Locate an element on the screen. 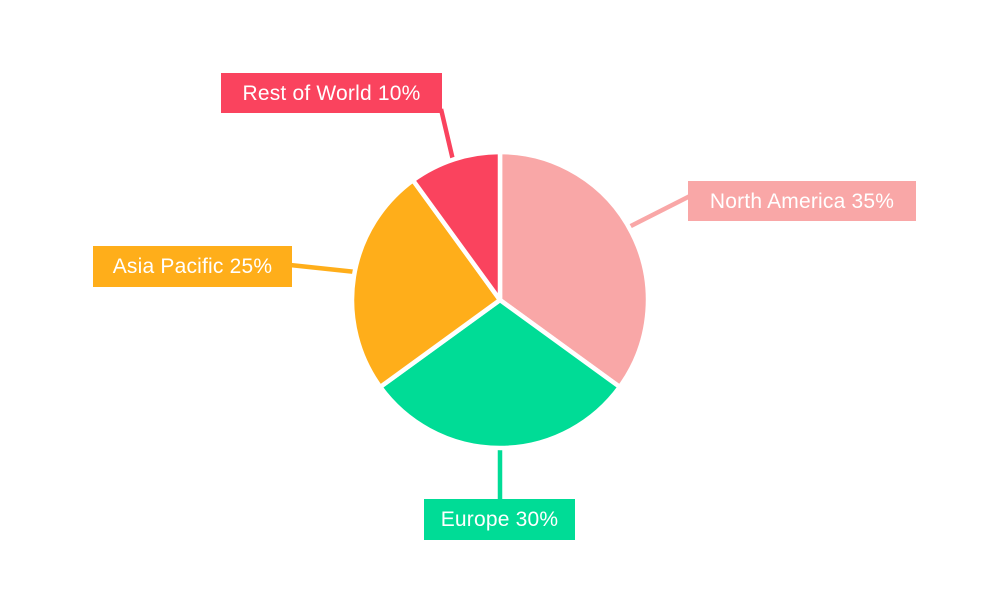  pie-label-north-america: North America 35% is located at coordinates (802, 201).